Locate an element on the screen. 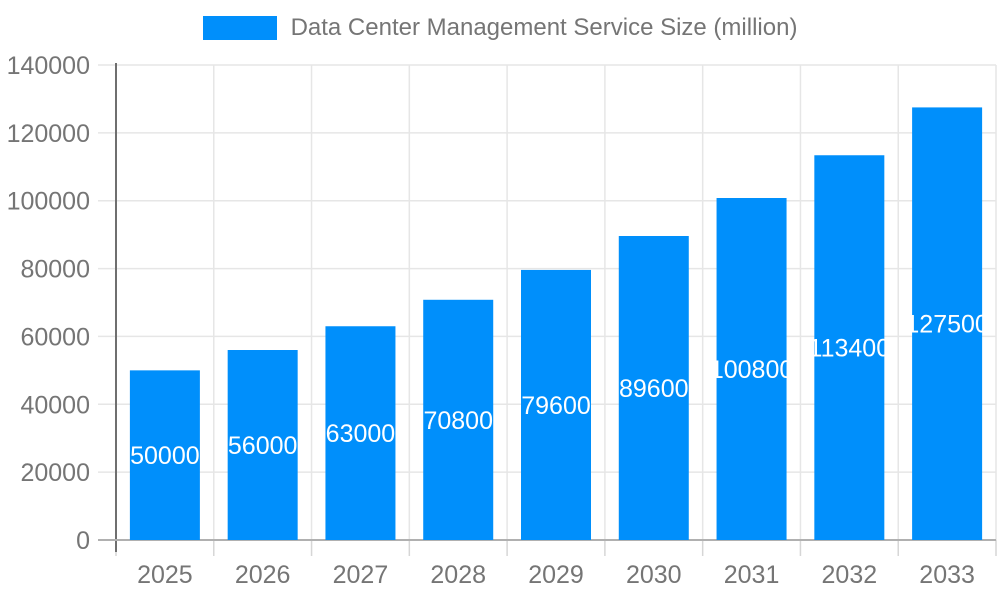 The width and height of the screenshot is (1000, 600). bar-2027 is located at coordinates (360, 433).